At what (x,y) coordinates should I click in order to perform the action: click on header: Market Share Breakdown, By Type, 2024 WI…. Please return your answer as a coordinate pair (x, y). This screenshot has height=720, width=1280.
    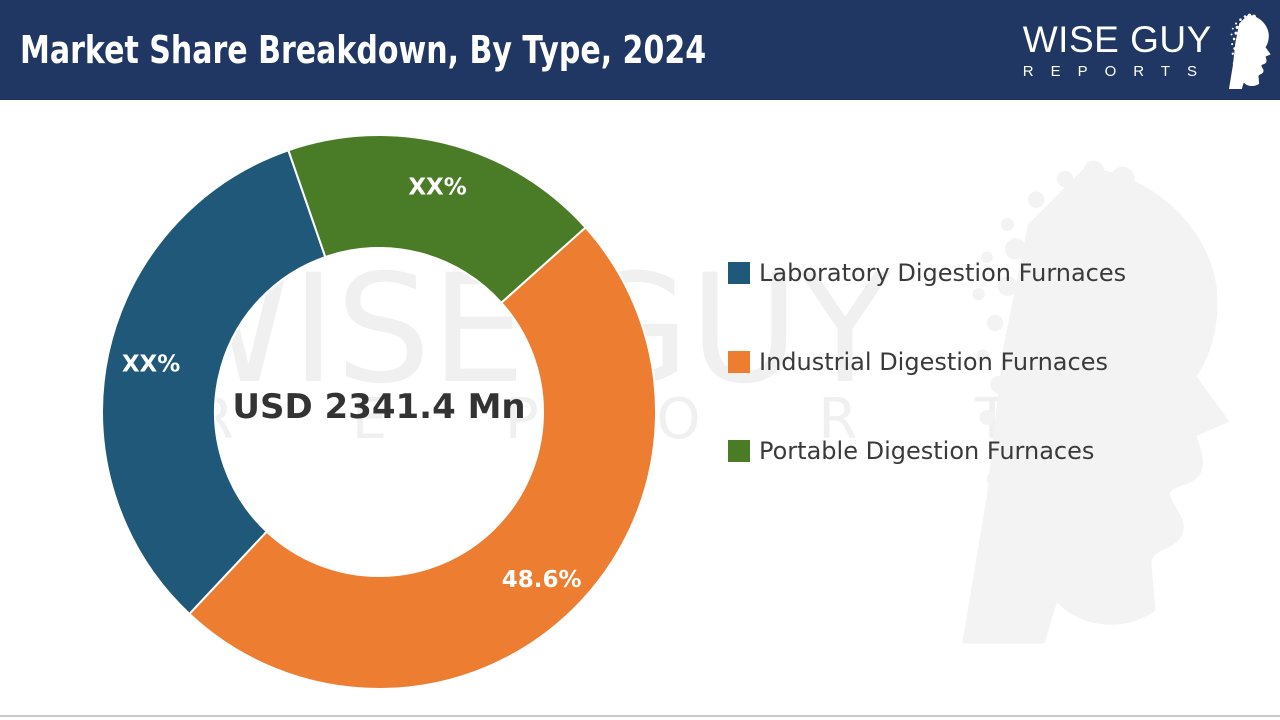
    Looking at the image, I should click on (640, 50).